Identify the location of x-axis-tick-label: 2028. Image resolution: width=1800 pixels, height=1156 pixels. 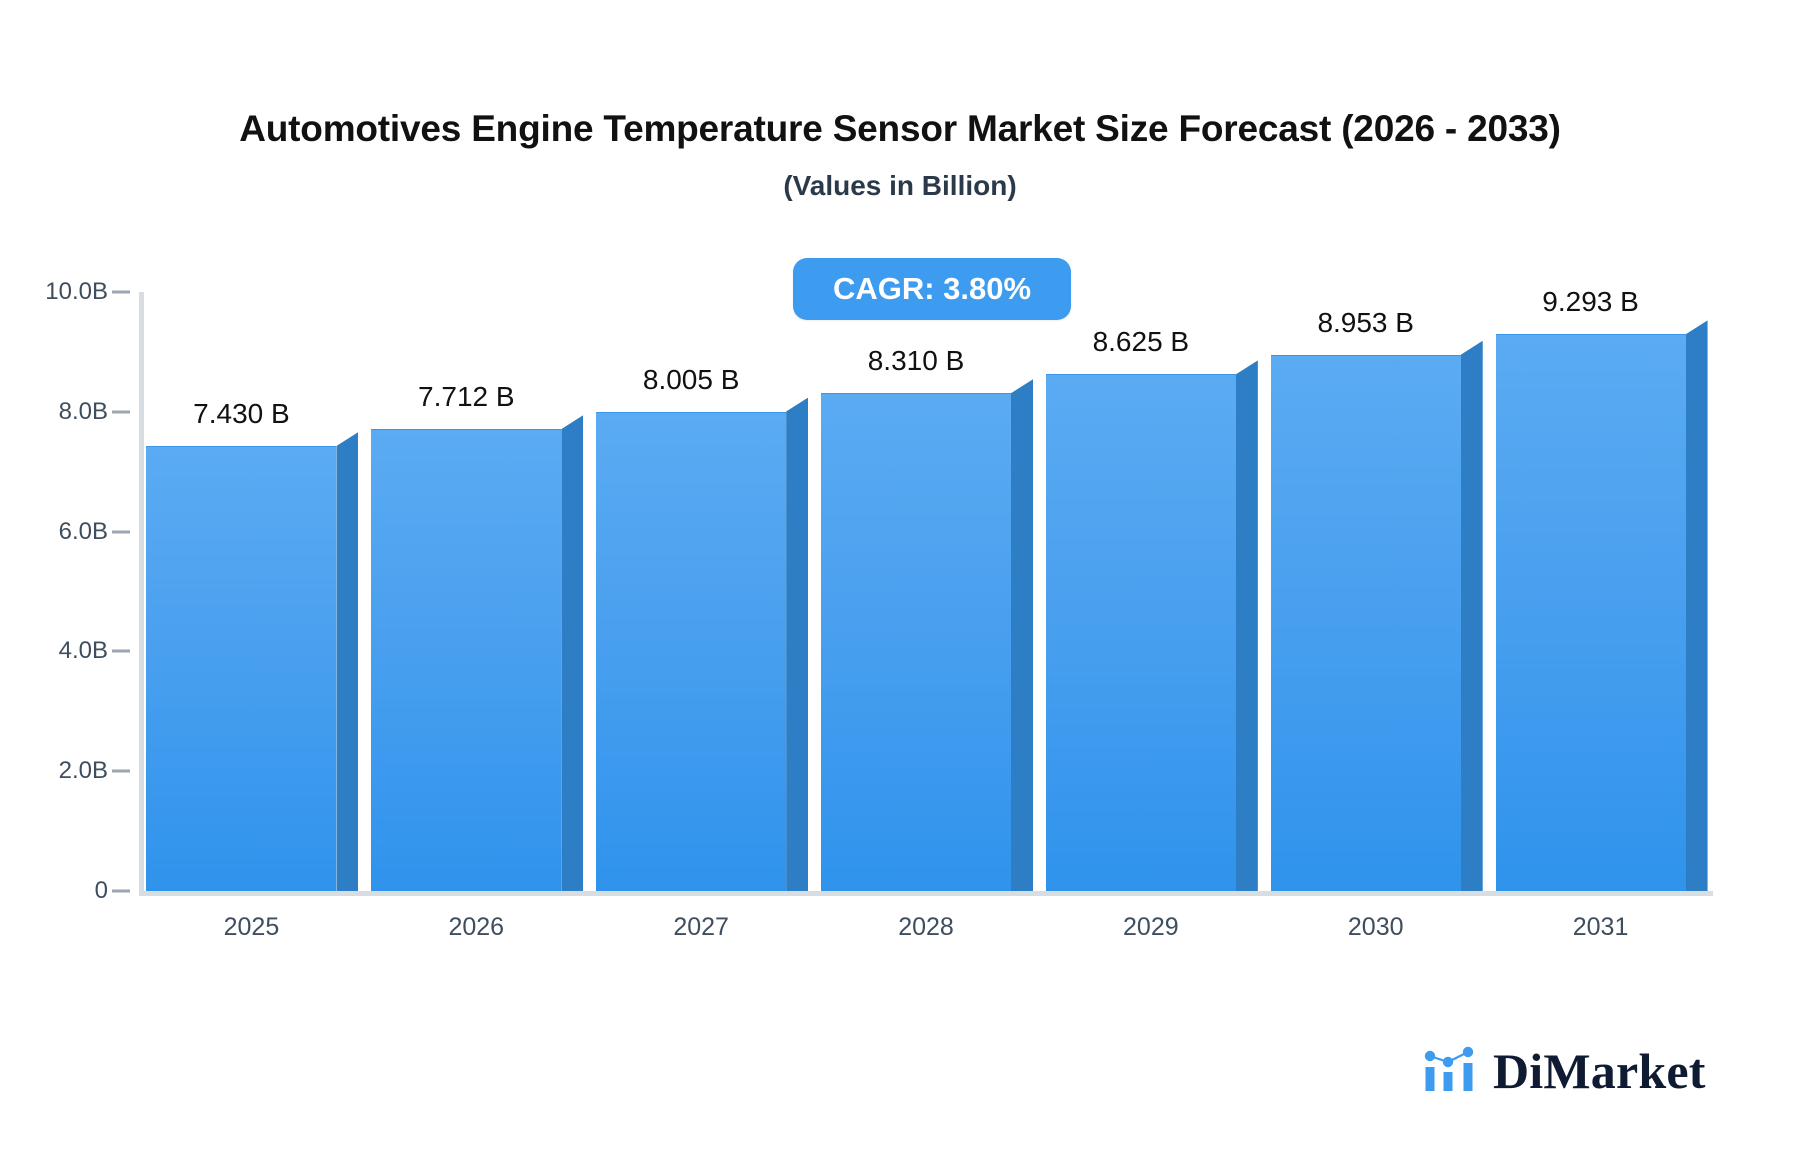
(926, 927).